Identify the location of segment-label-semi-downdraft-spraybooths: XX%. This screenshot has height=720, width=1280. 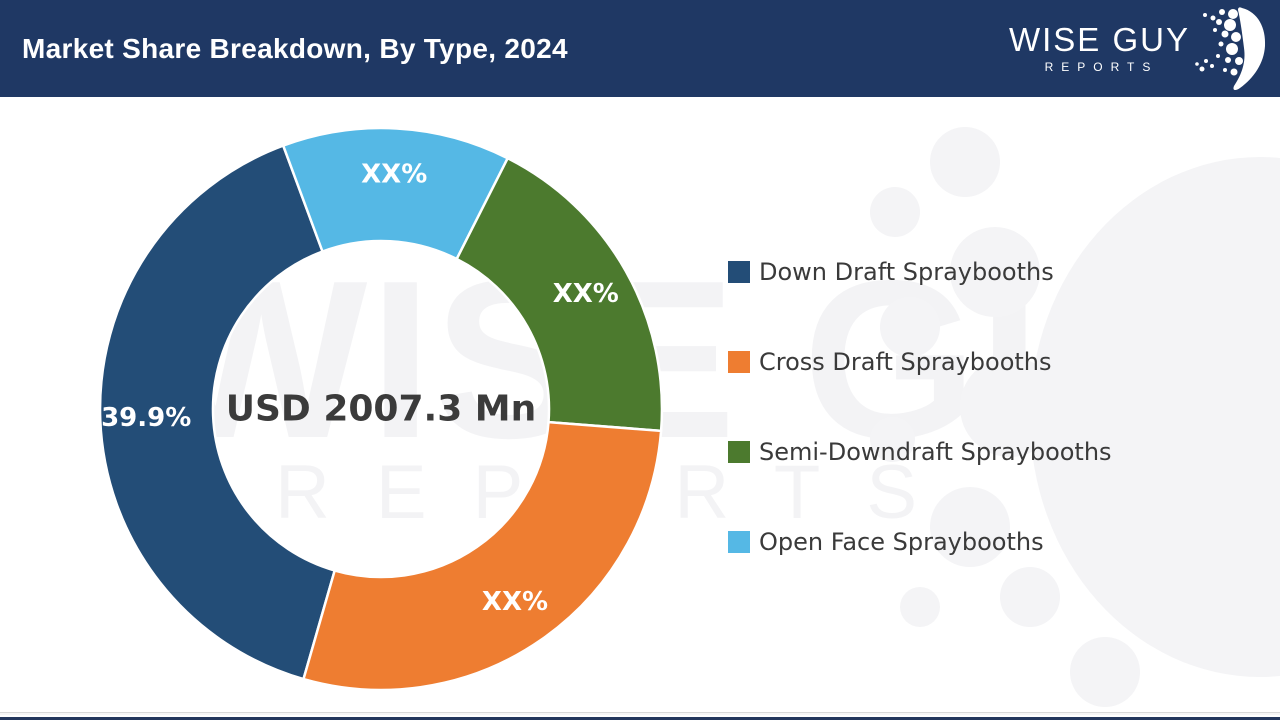
(586, 294).